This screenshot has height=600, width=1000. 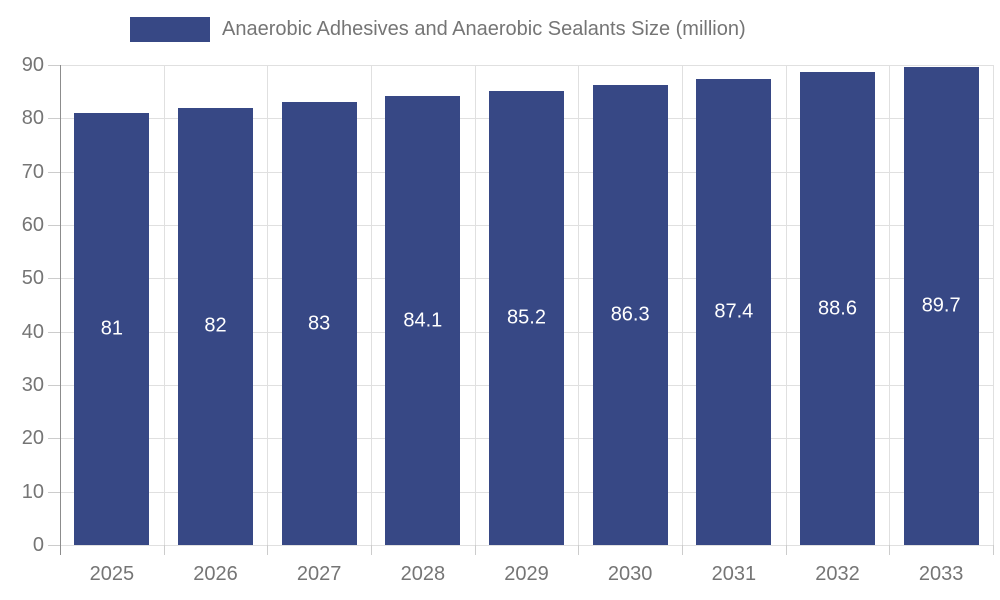 What do you see at coordinates (941, 574) in the screenshot?
I see `x-tick-label: 2033` at bounding box center [941, 574].